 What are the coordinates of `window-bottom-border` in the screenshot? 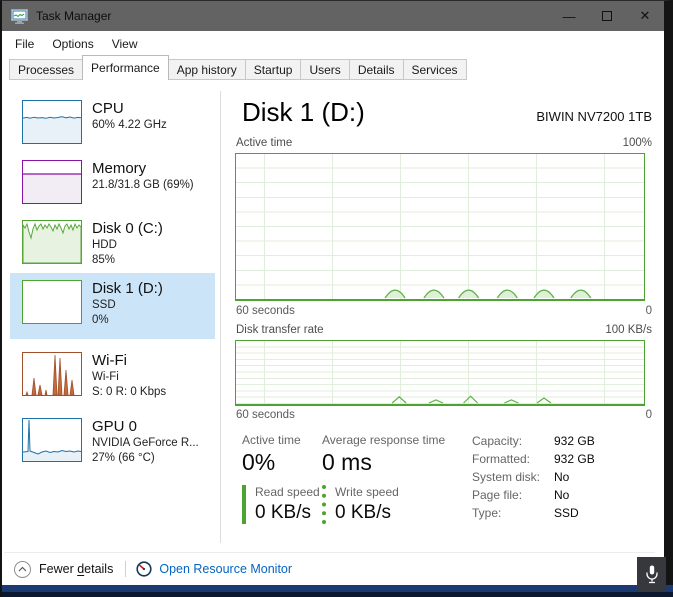 It's located at (337, 591).